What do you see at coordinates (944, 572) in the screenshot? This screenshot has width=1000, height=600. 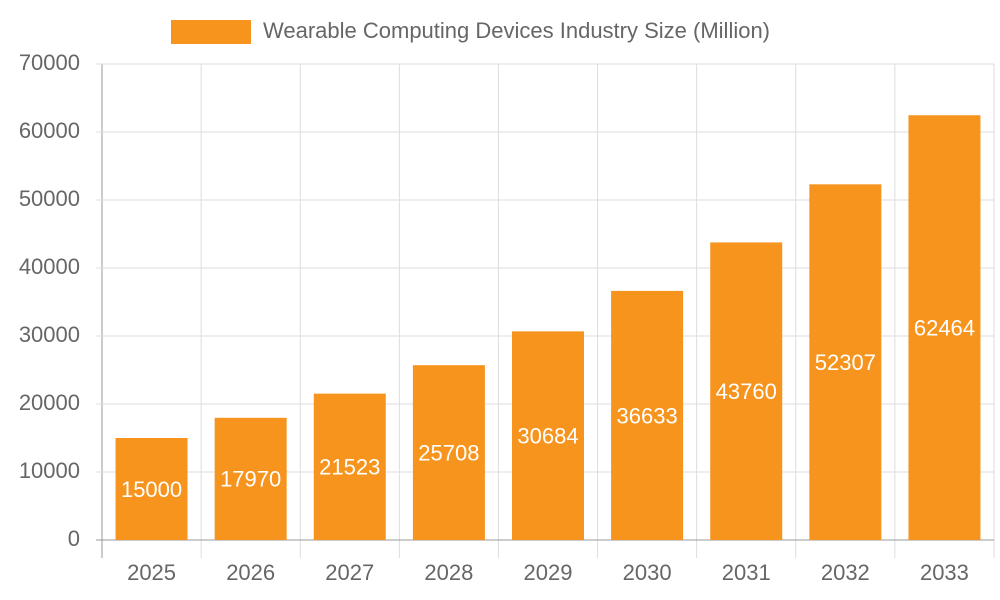 I see `x-tick-label: 2033` at bounding box center [944, 572].